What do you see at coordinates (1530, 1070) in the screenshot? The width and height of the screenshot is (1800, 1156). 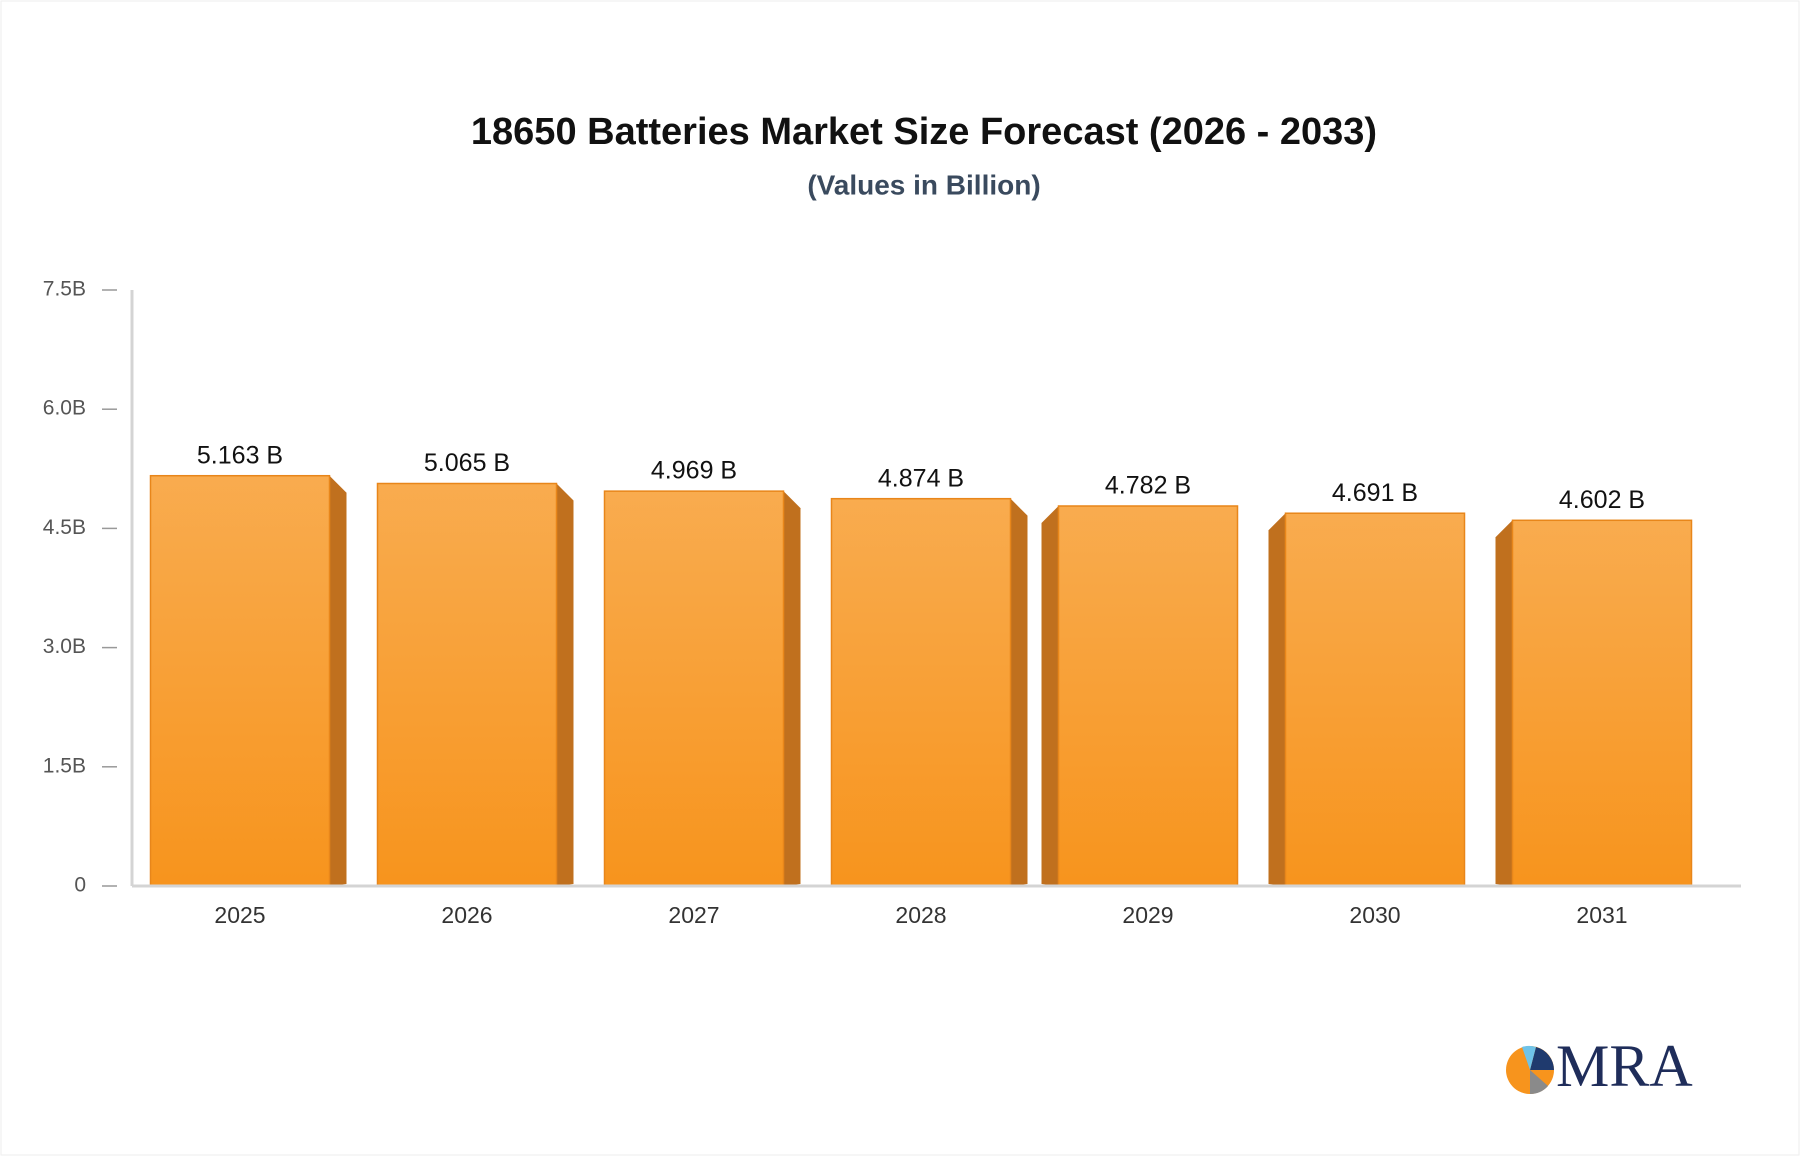 I see `logo-icon` at bounding box center [1530, 1070].